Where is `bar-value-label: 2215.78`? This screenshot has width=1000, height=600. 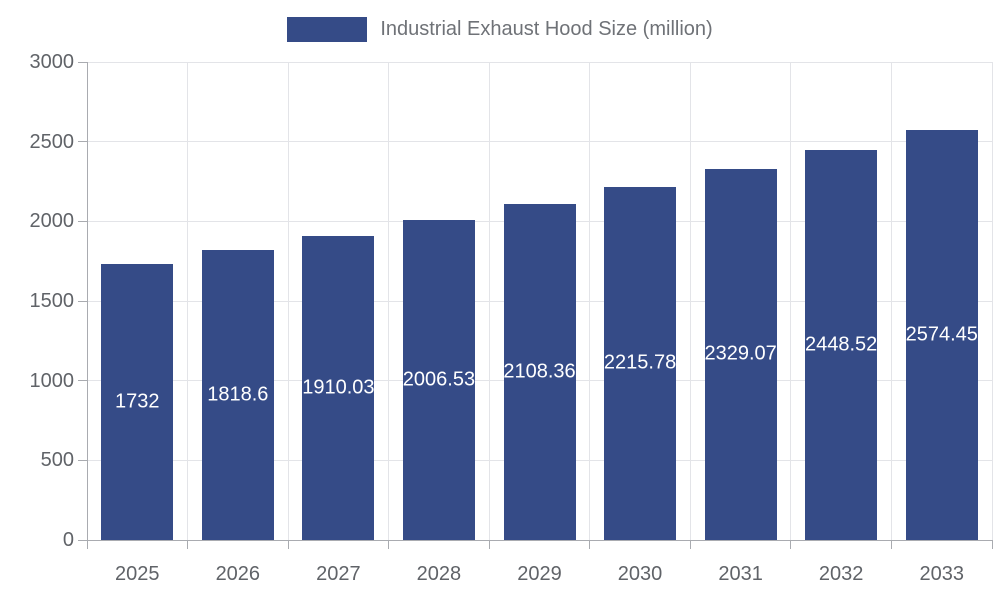 bar-value-label: 2215.78 is located at coordinates (640, 362).